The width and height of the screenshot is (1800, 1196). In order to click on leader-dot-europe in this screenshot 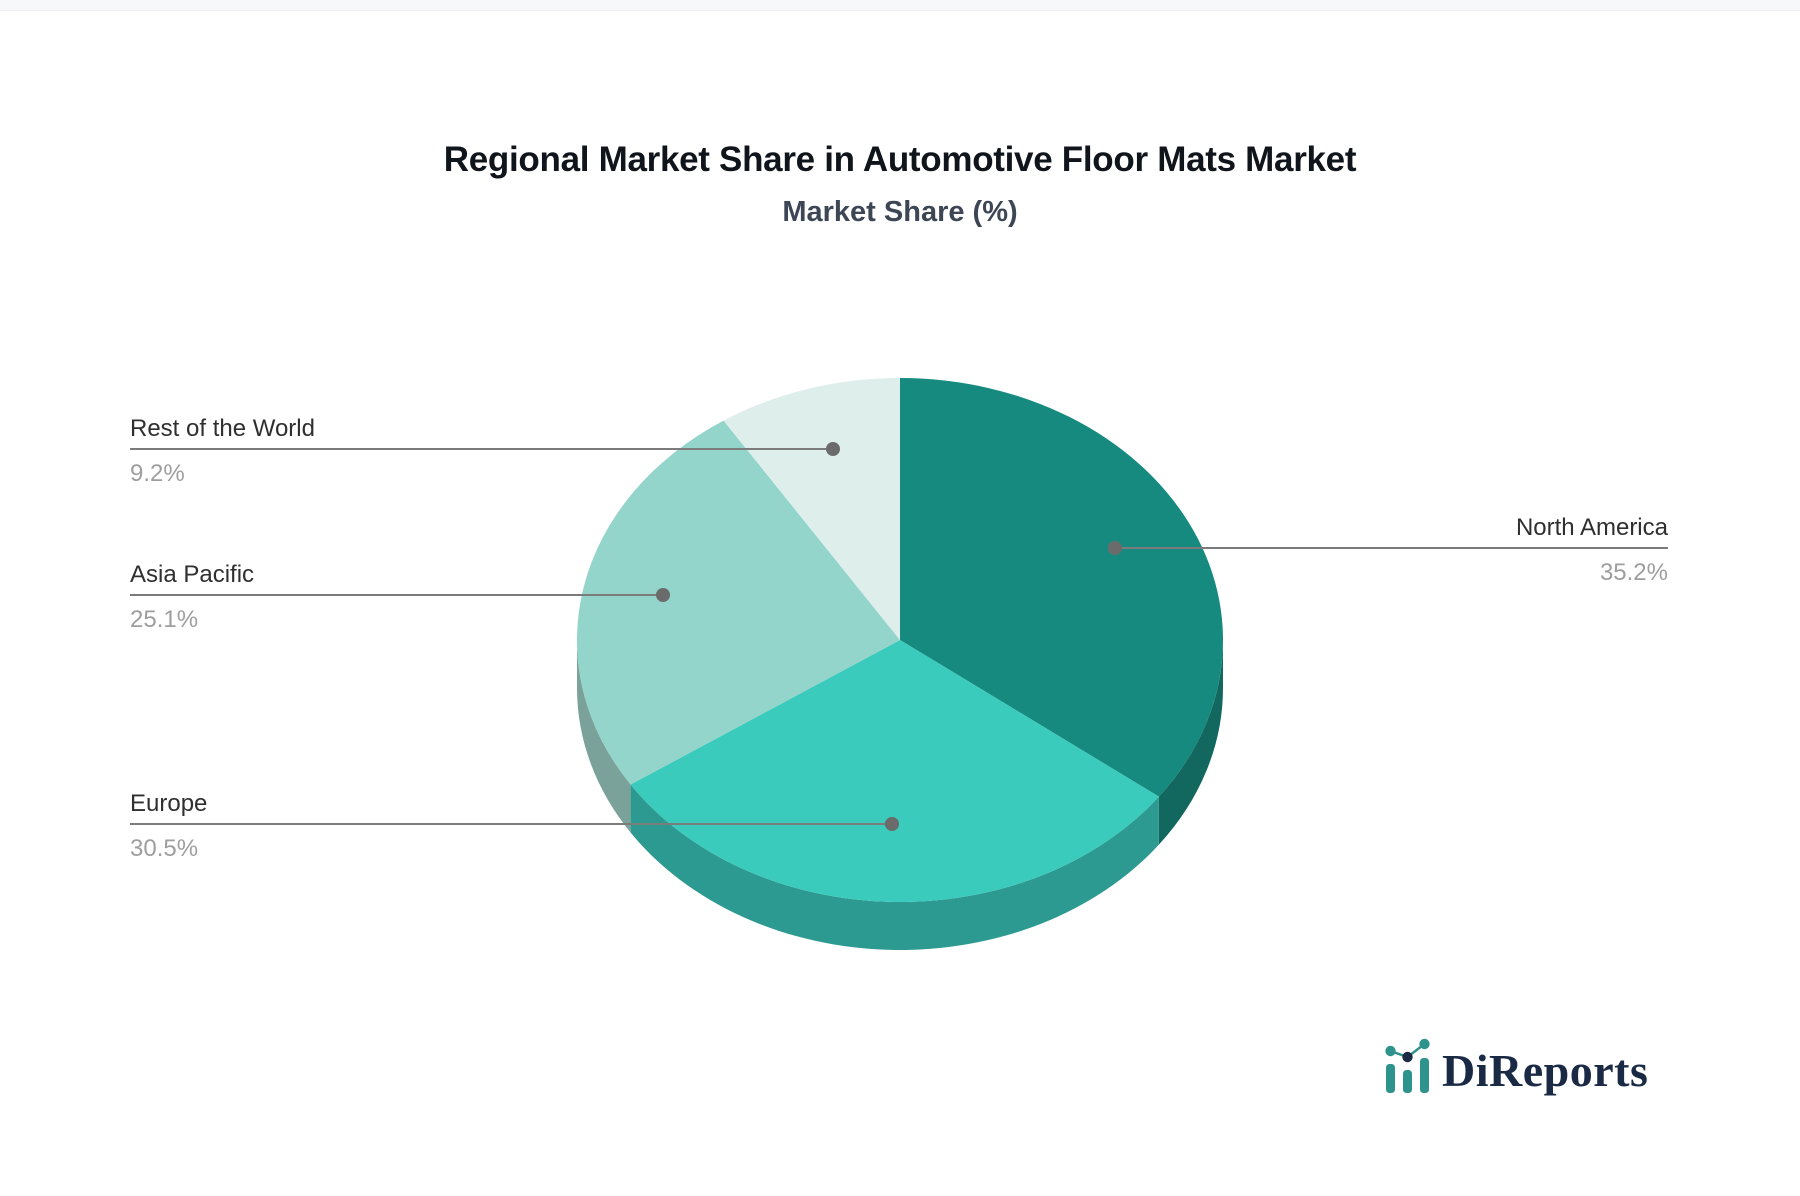, I will do `click(892, 824)`.